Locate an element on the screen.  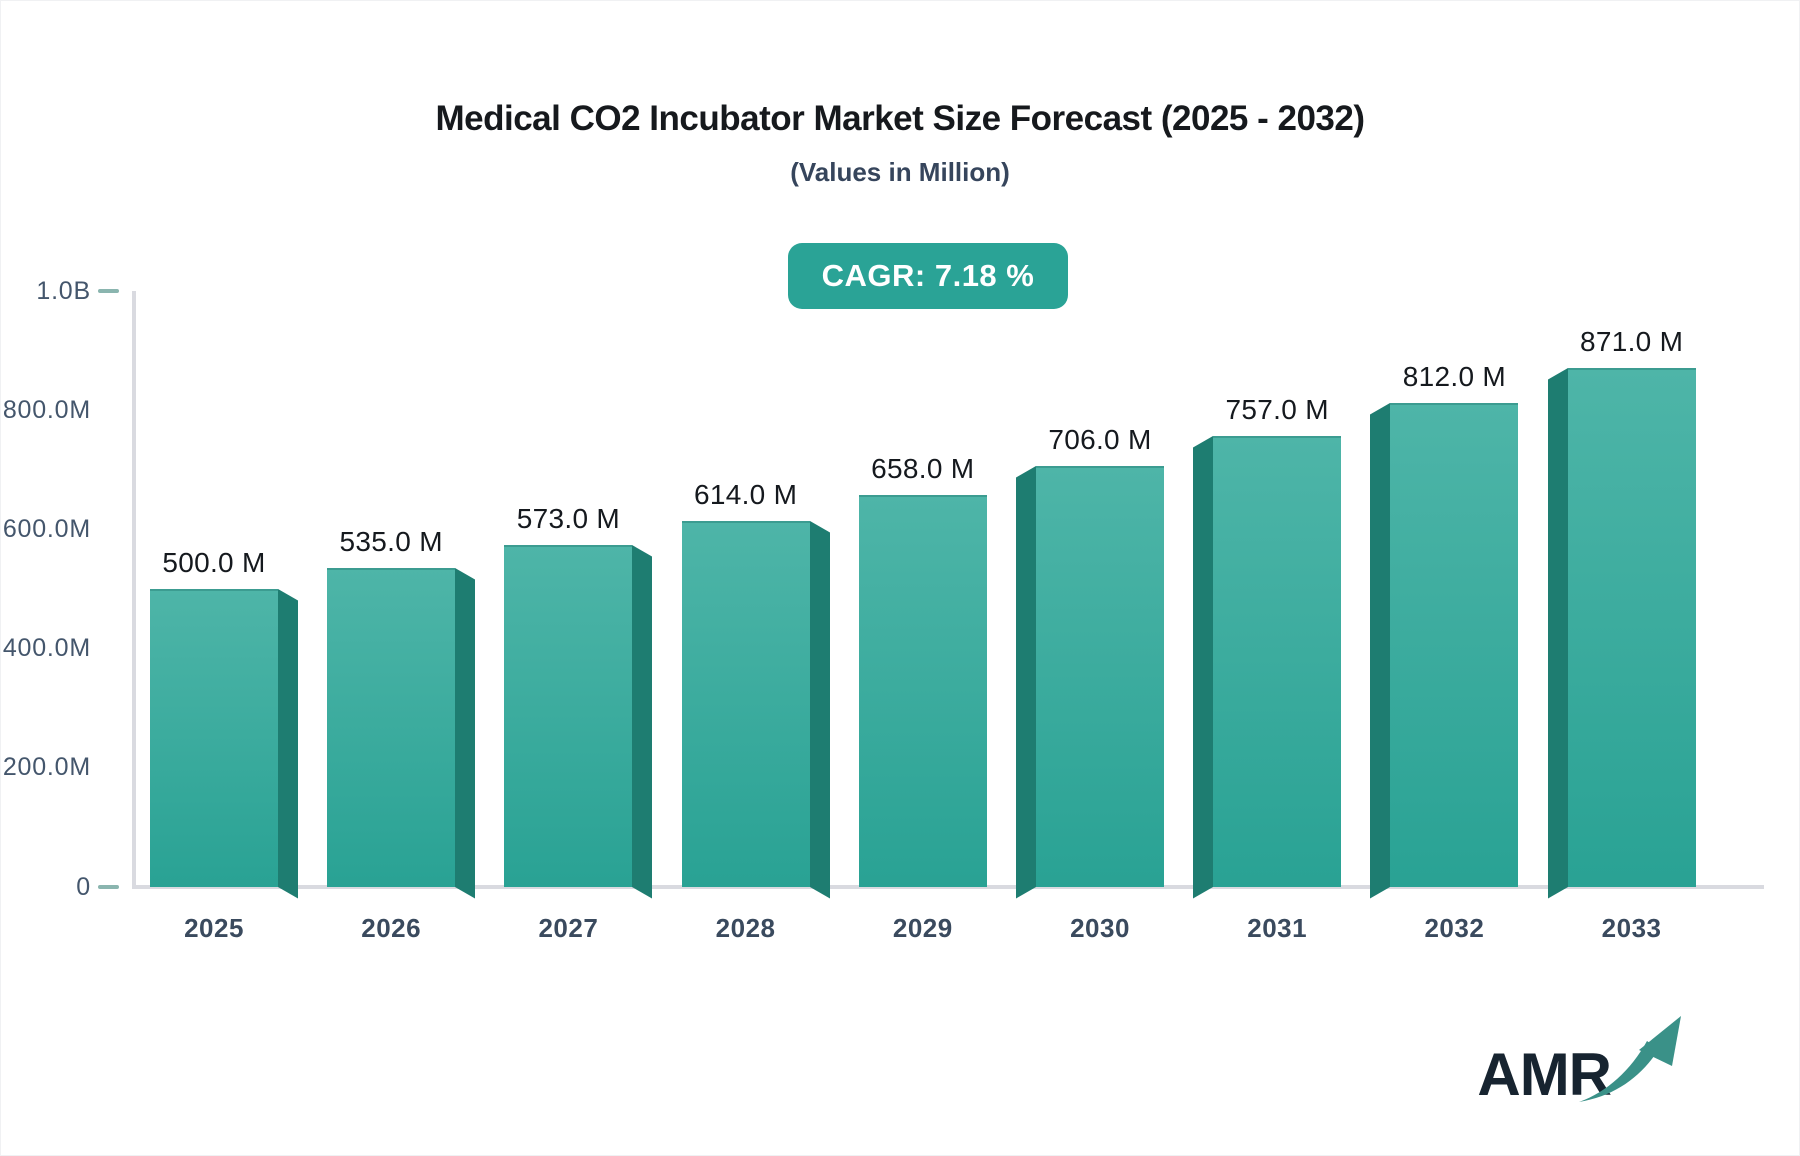
chart-subtitle: (Values in Million) is located at coordinates (900, 172).